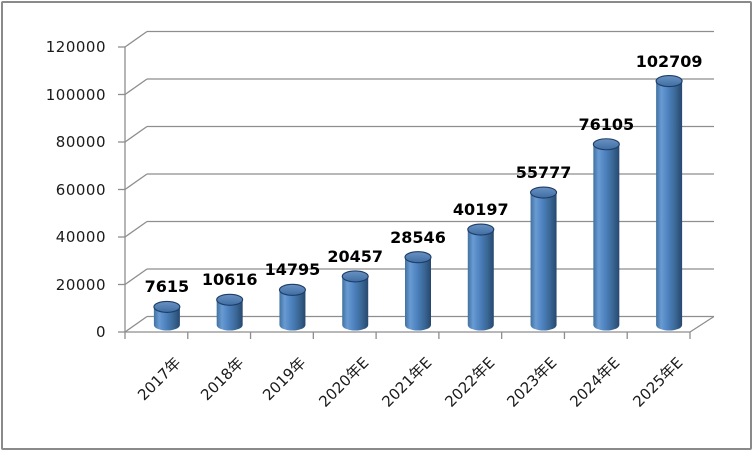  I want to click on y-axis-tick-label: 120000, so click(75, 47).